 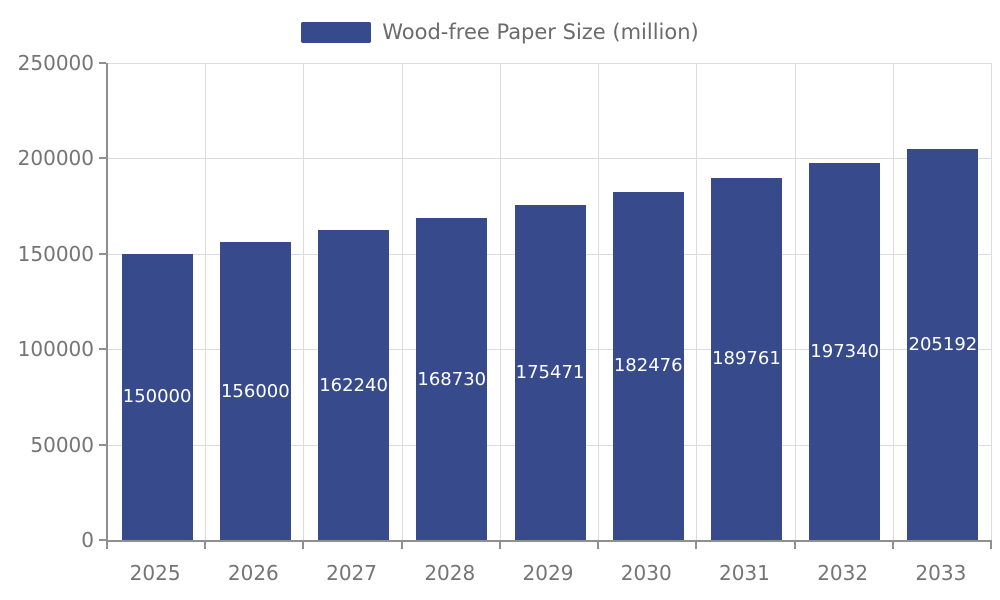 What do you see at coordinates (253, 573) in the screenshot?
I see `x-tick-label: 2026` at bounding box center [253, 573].